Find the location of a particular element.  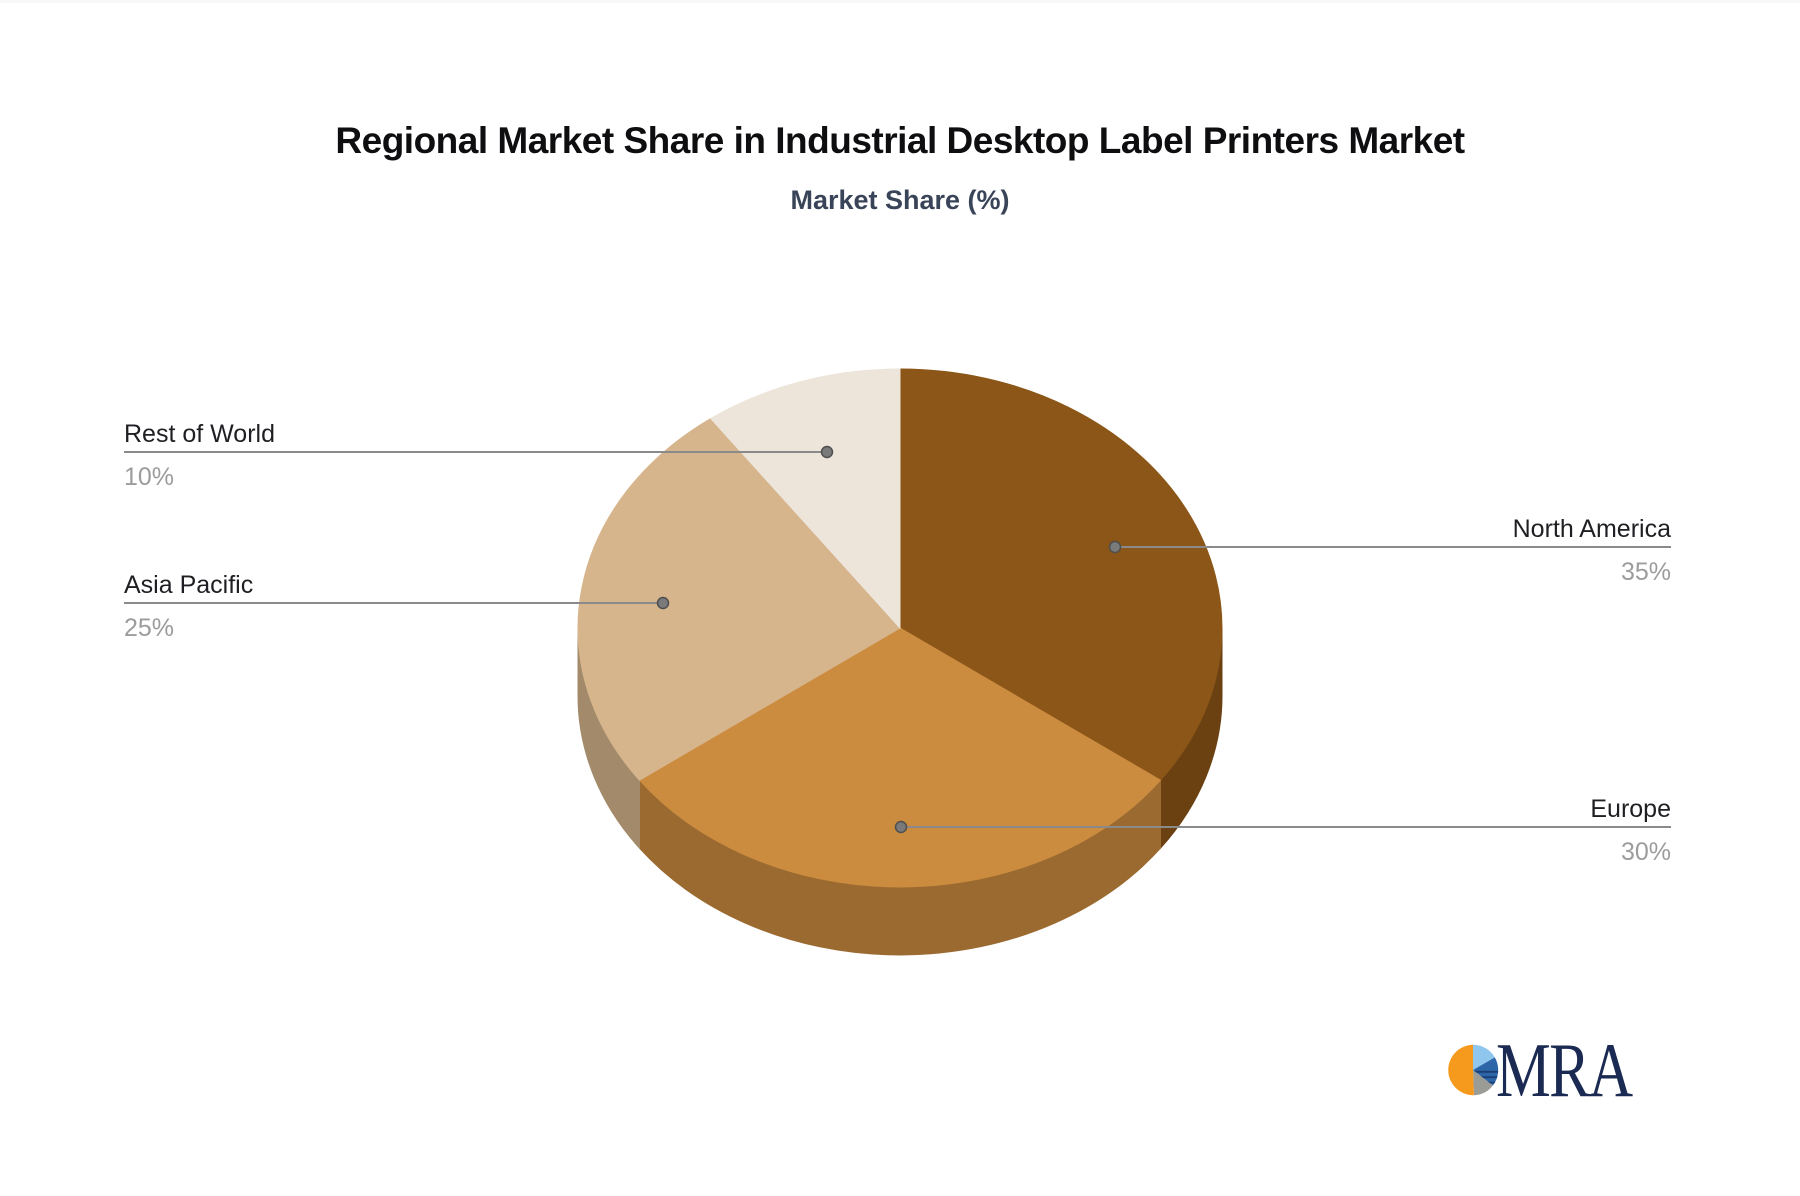

slice-label-north-america: North America 35% is located at coordinates (1592, 550).